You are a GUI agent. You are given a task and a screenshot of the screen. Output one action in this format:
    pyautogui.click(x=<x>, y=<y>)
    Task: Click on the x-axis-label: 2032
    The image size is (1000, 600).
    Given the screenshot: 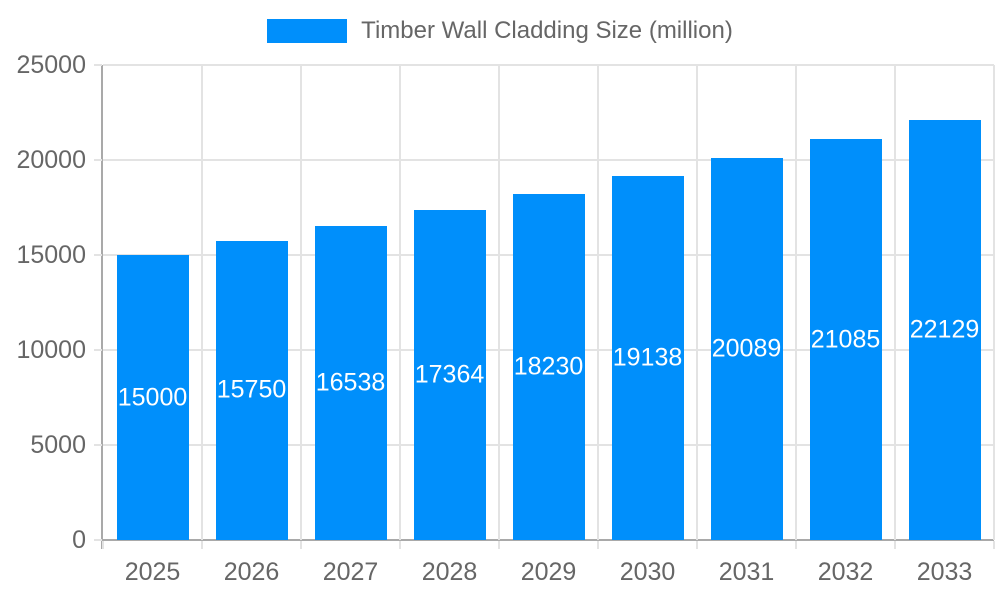 What is the action you would take?
    pyautogui.click(x=845, y=572)
    